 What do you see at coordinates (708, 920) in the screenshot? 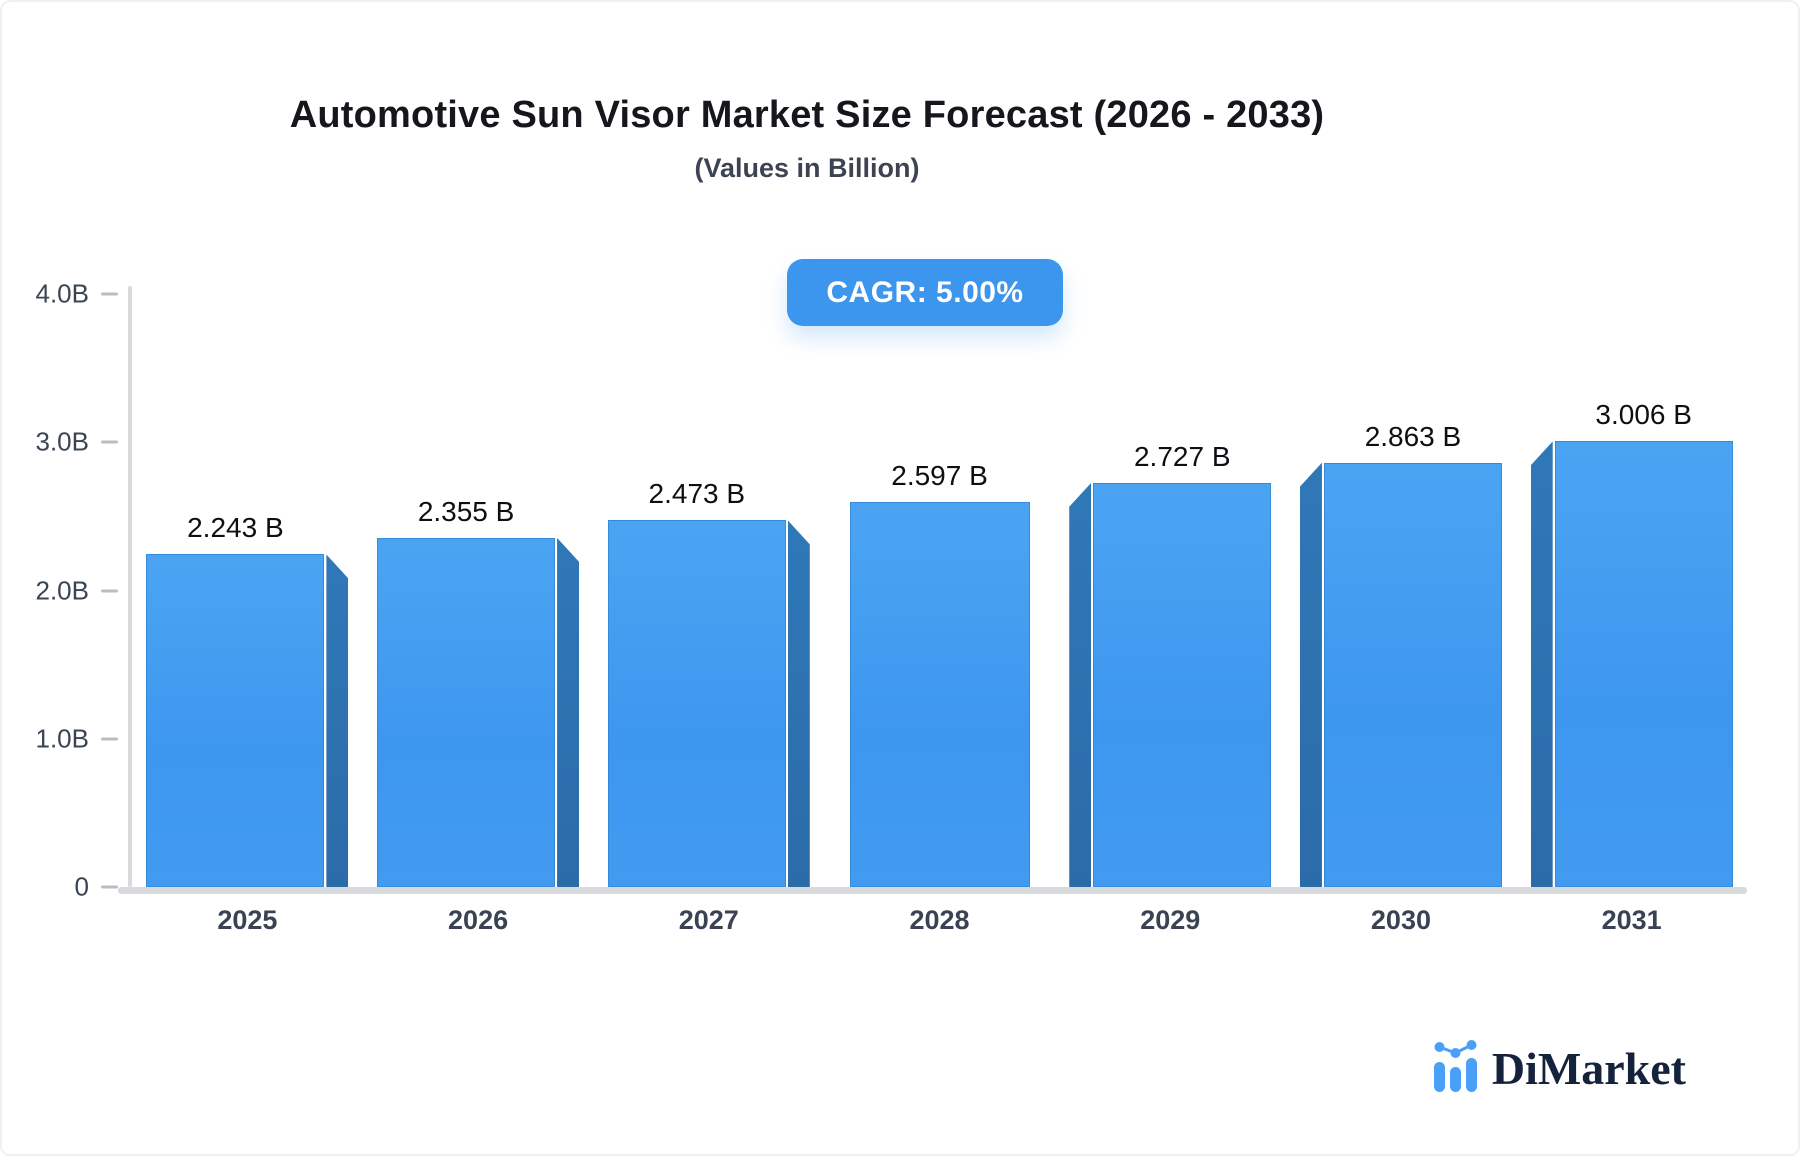
I see `x-label-2027: 2027` at bounding box center [708, 920].